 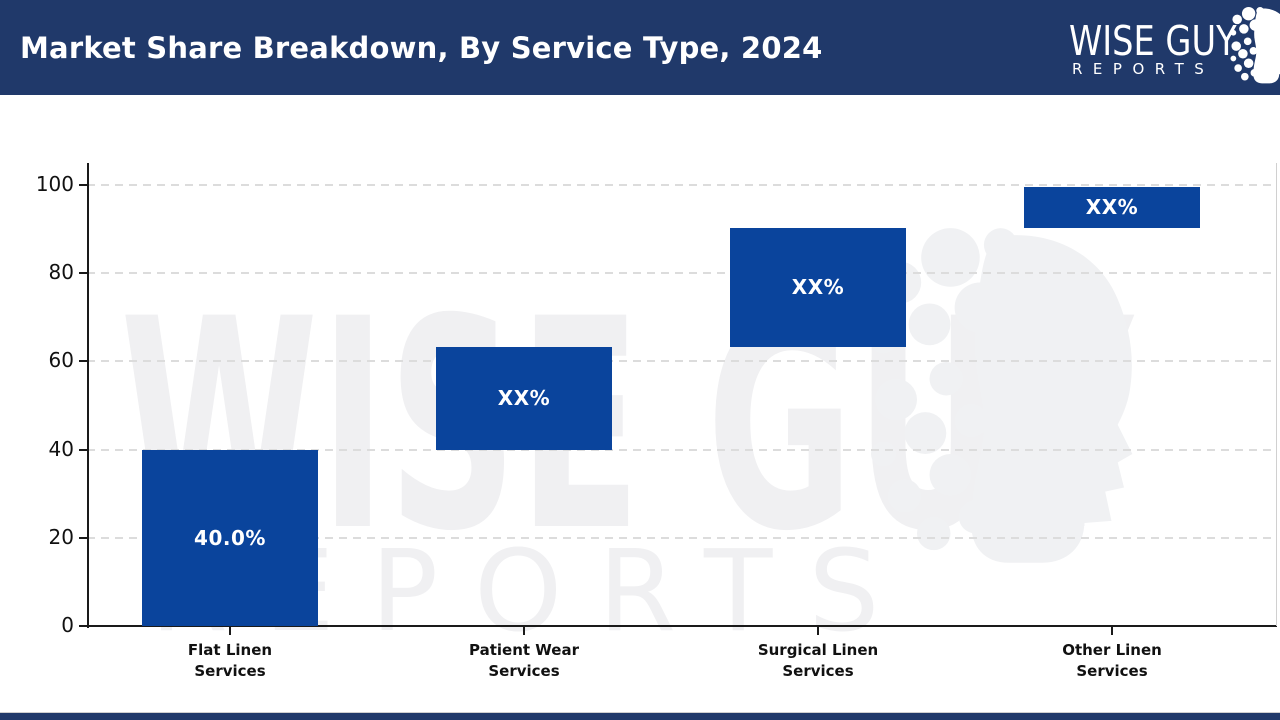 What do you see at coordinates (61, 272) in the screenshot?
I see `y-tick-label: 80` at bounding box center [61, 272].